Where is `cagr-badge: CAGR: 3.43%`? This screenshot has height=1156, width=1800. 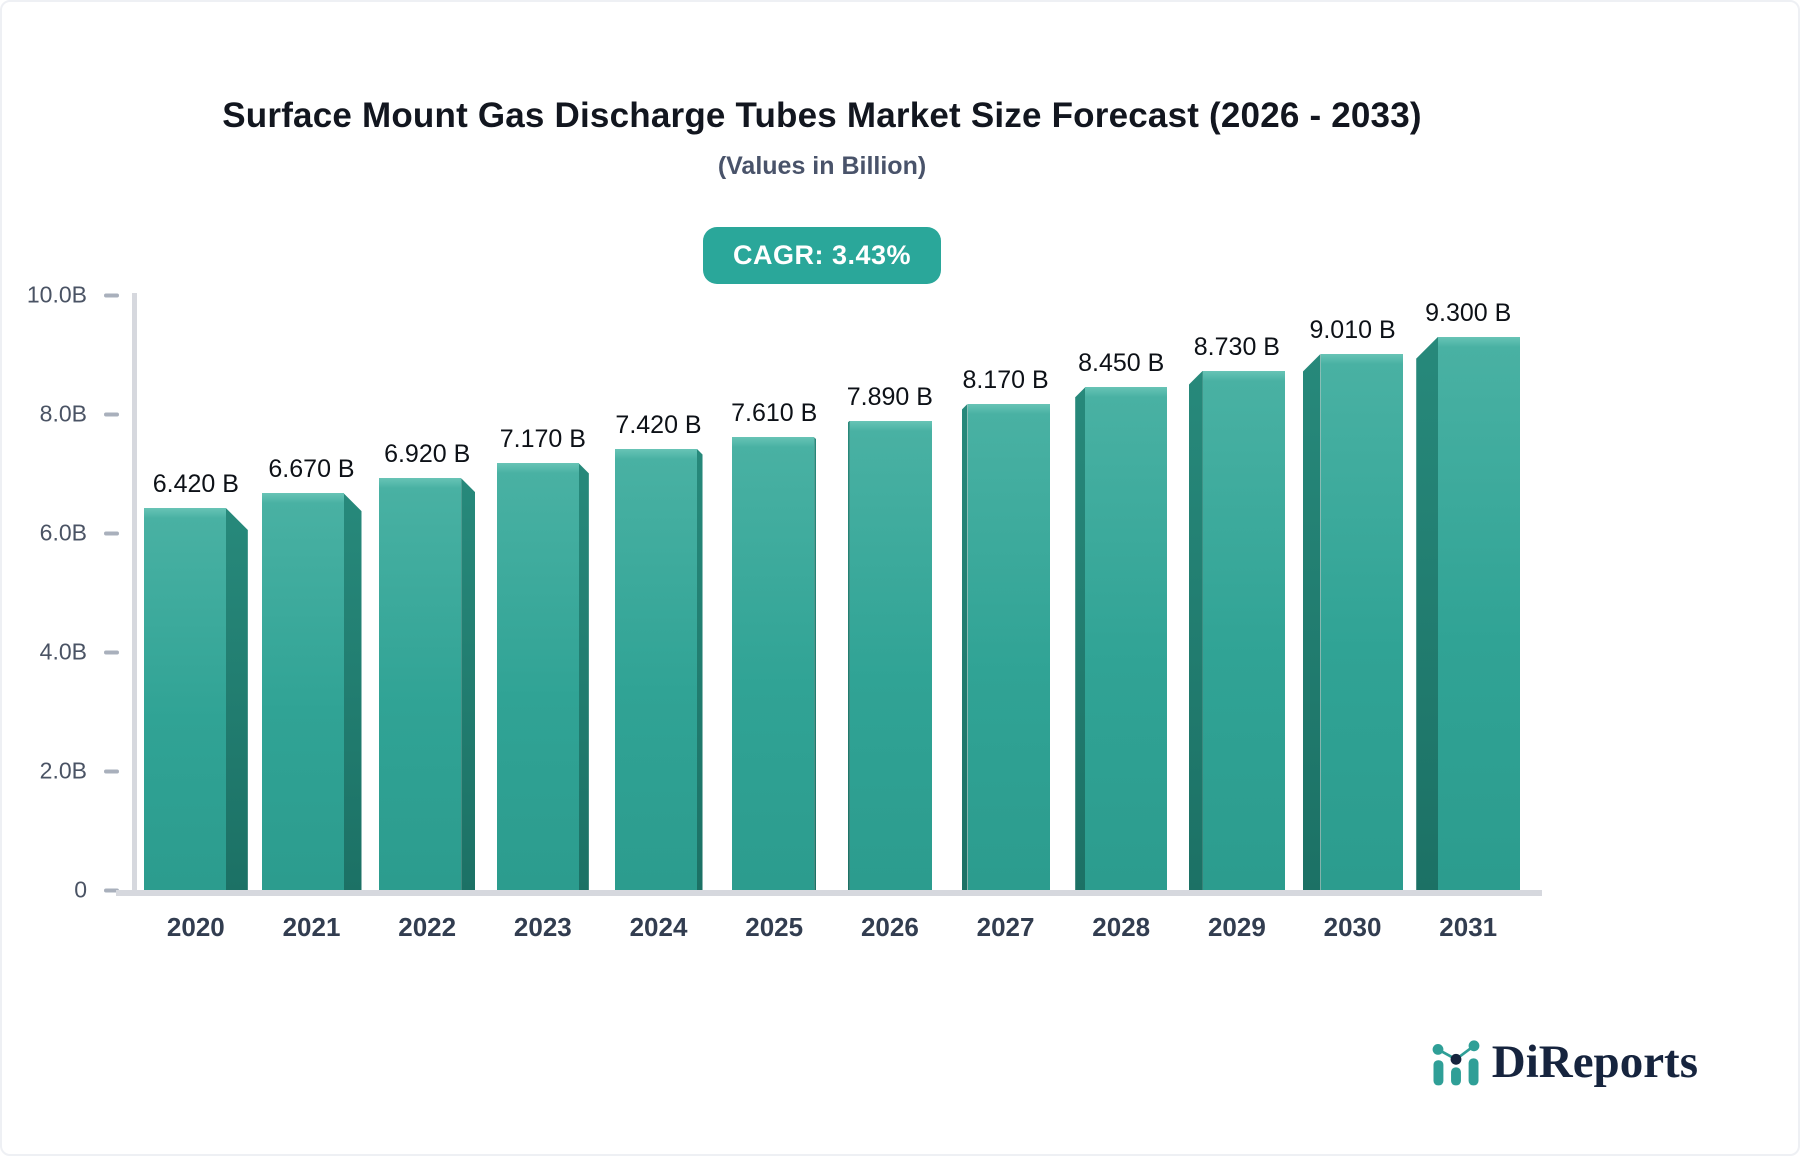
cagr-badge: CAGR: 3.43% is located at coordinates (822, 255).